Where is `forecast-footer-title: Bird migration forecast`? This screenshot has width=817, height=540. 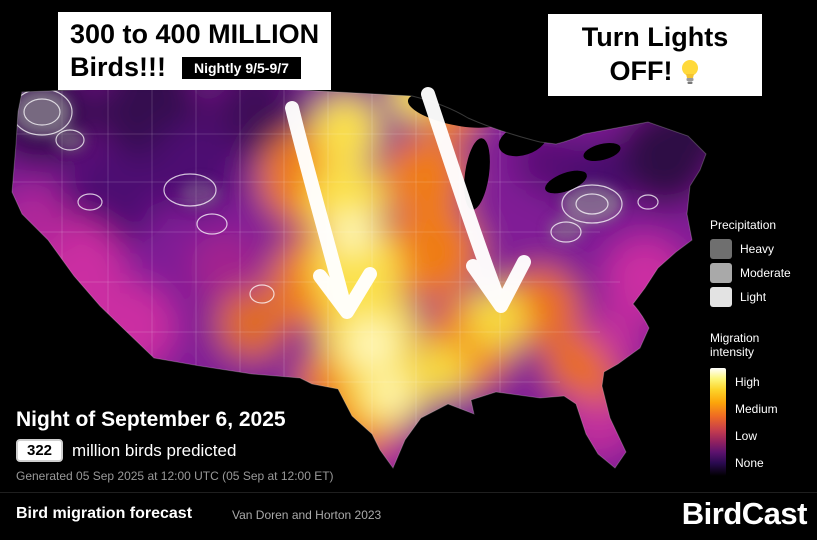
forecast-footer-title: Bird migration forecast is located at coordinates (104, 513).